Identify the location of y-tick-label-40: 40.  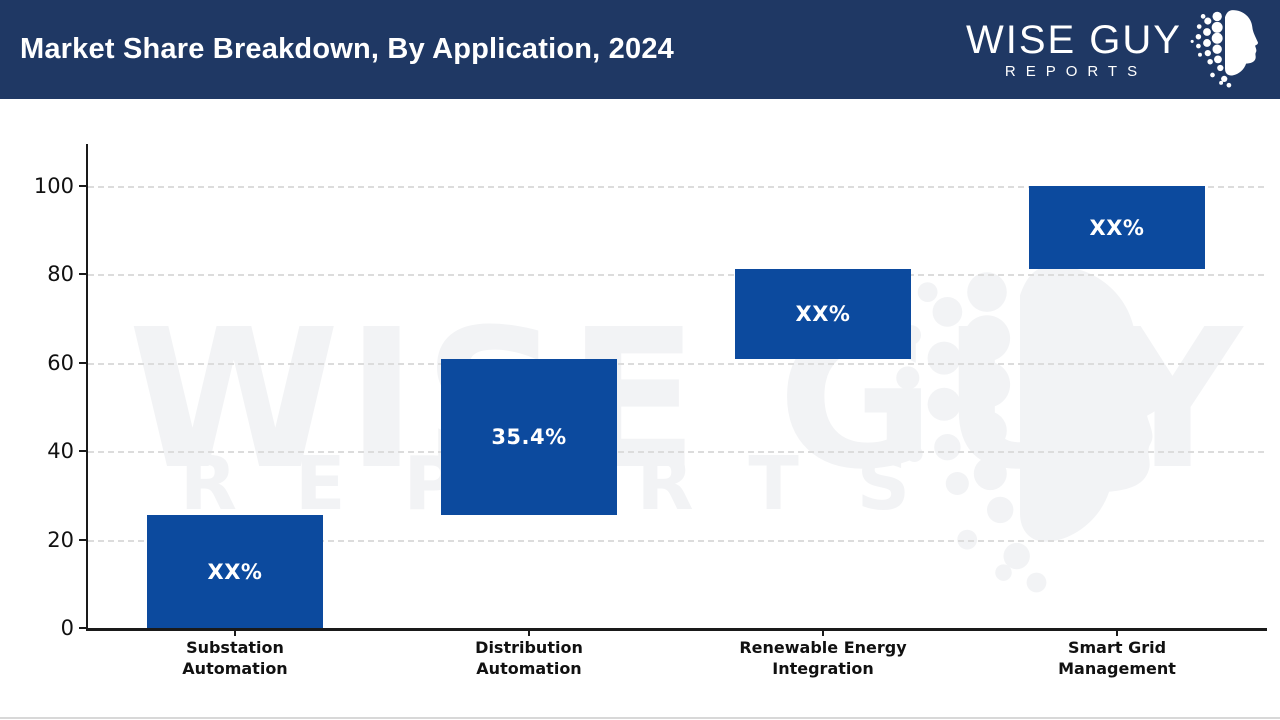
(60, 451).